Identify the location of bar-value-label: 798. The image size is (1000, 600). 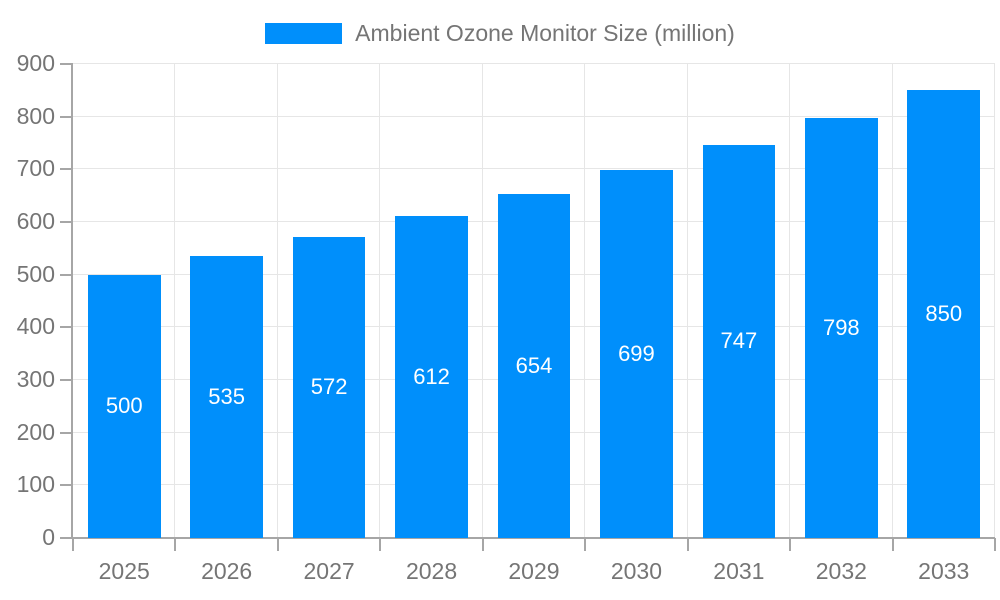
(841, 327).